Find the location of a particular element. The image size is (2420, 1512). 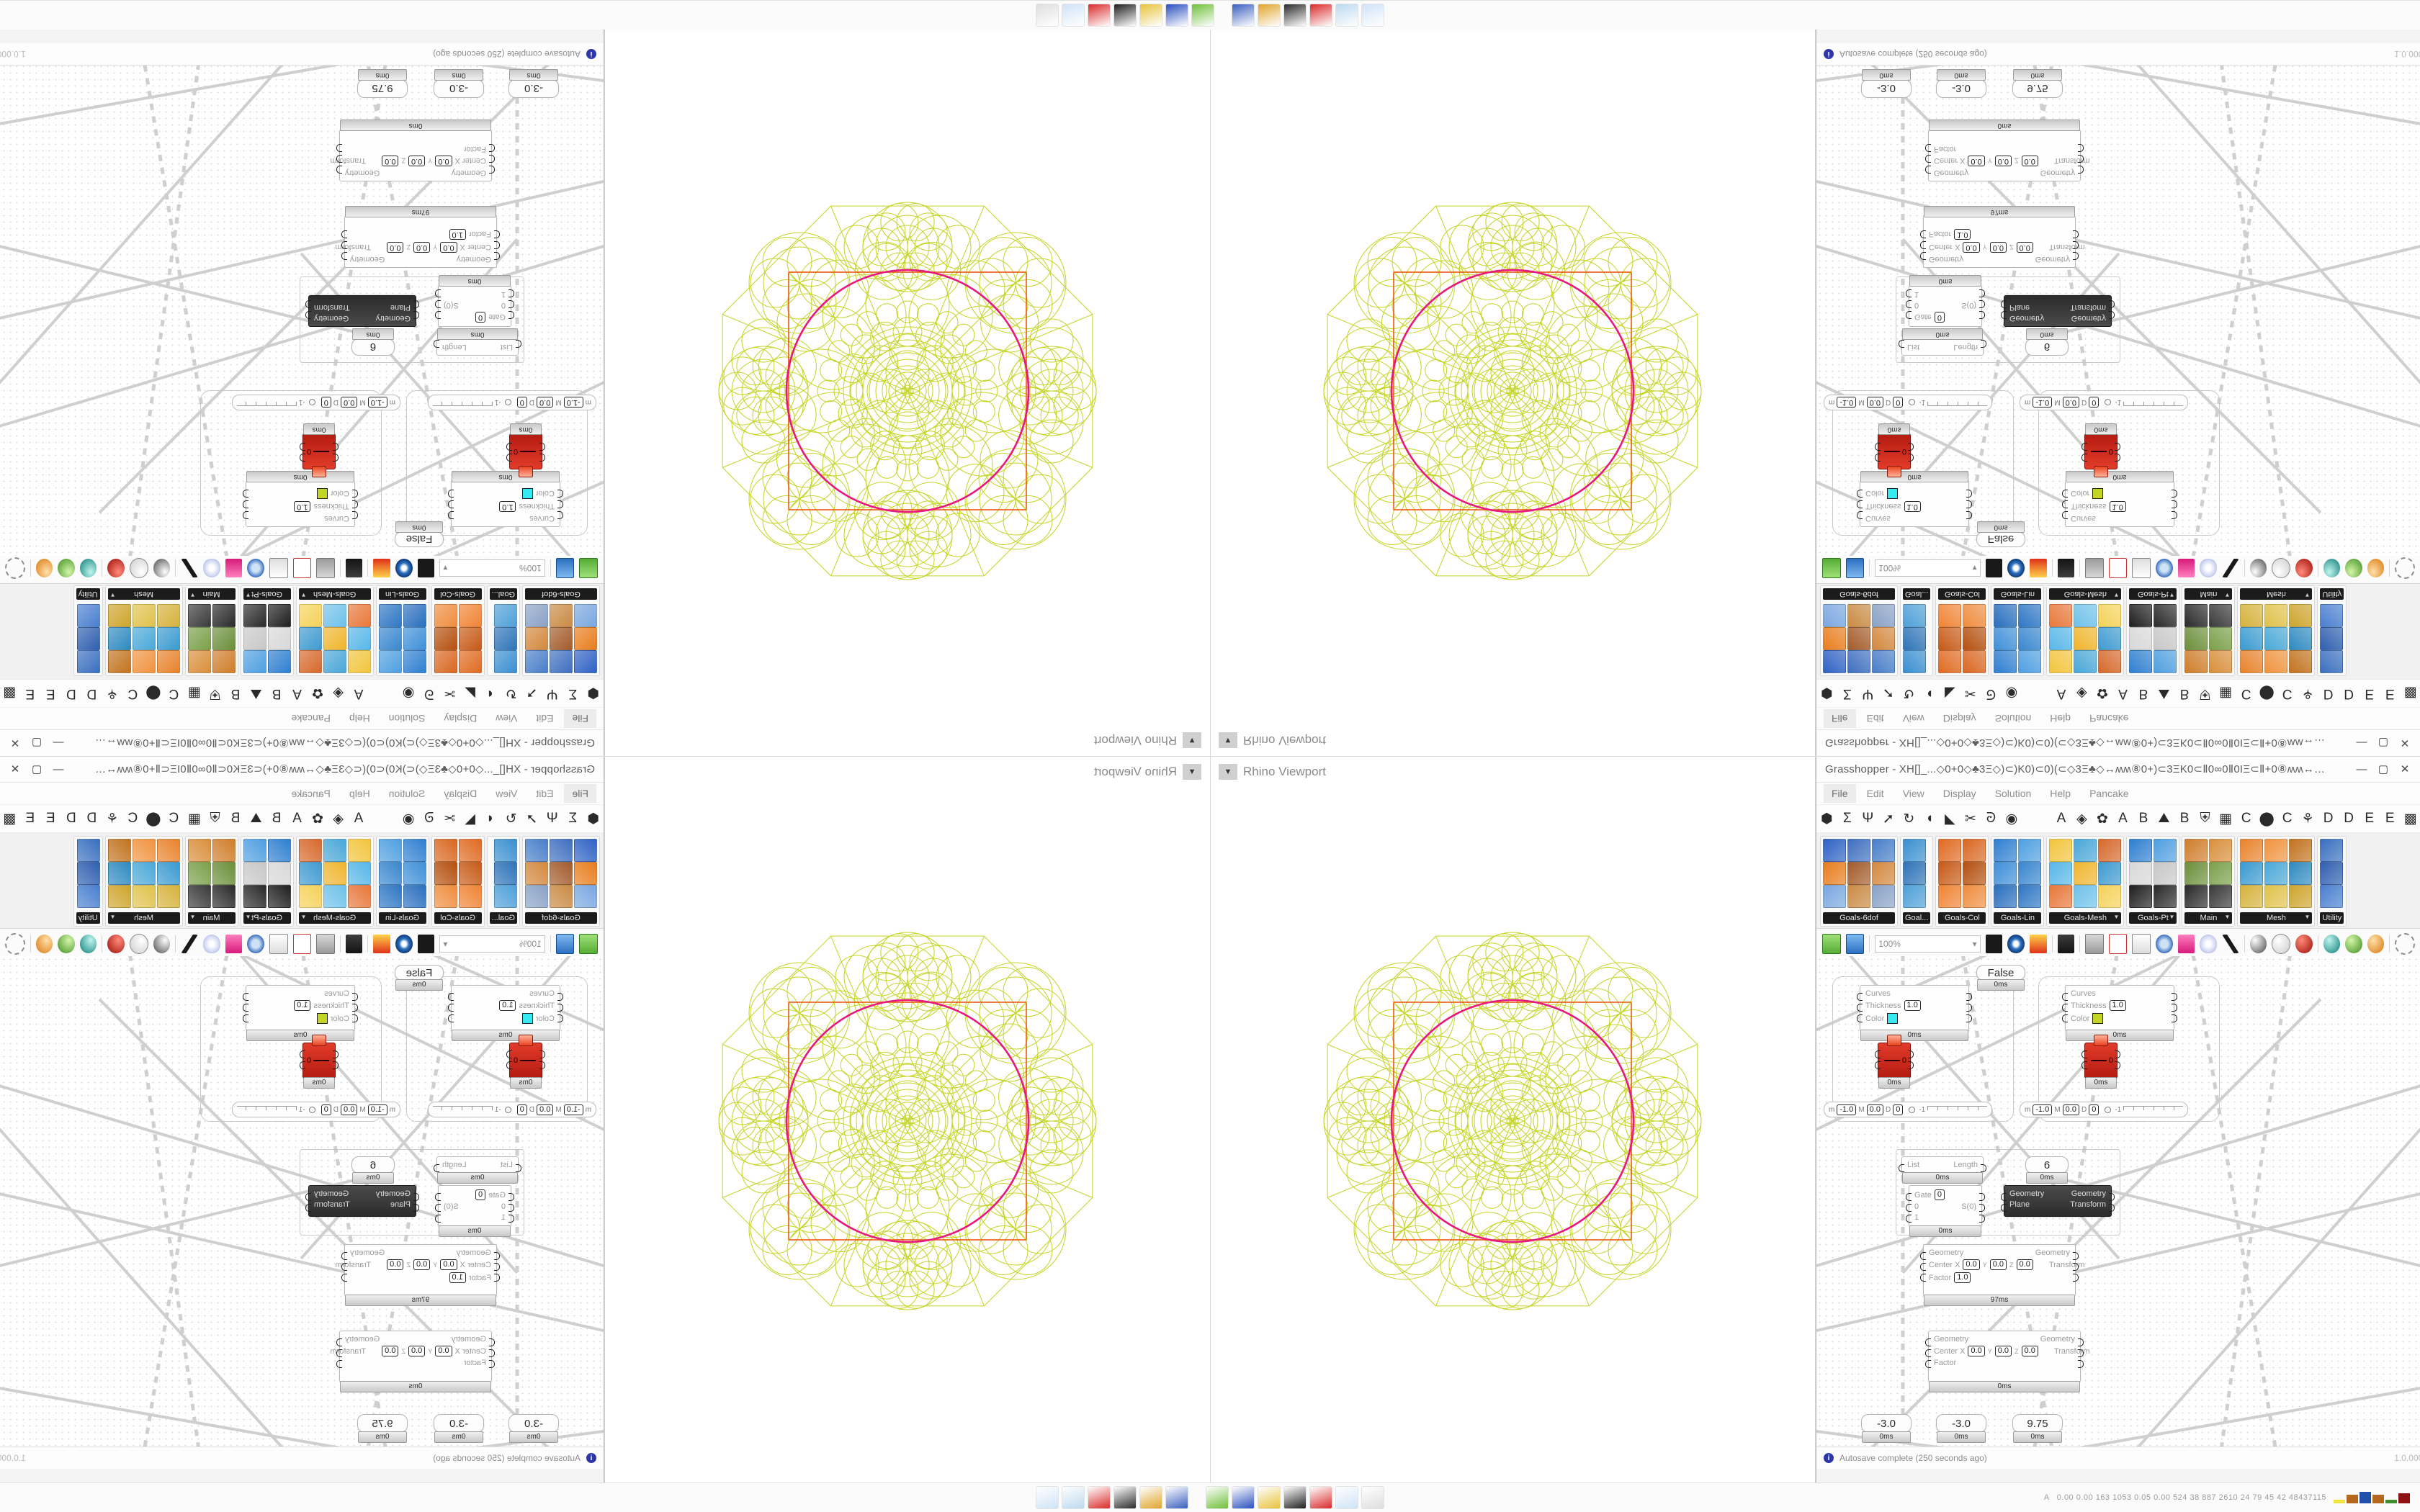

stream-gate-component: Gate 0 0 S(0) 1 0ms is located at coordinates (1945, 1211).